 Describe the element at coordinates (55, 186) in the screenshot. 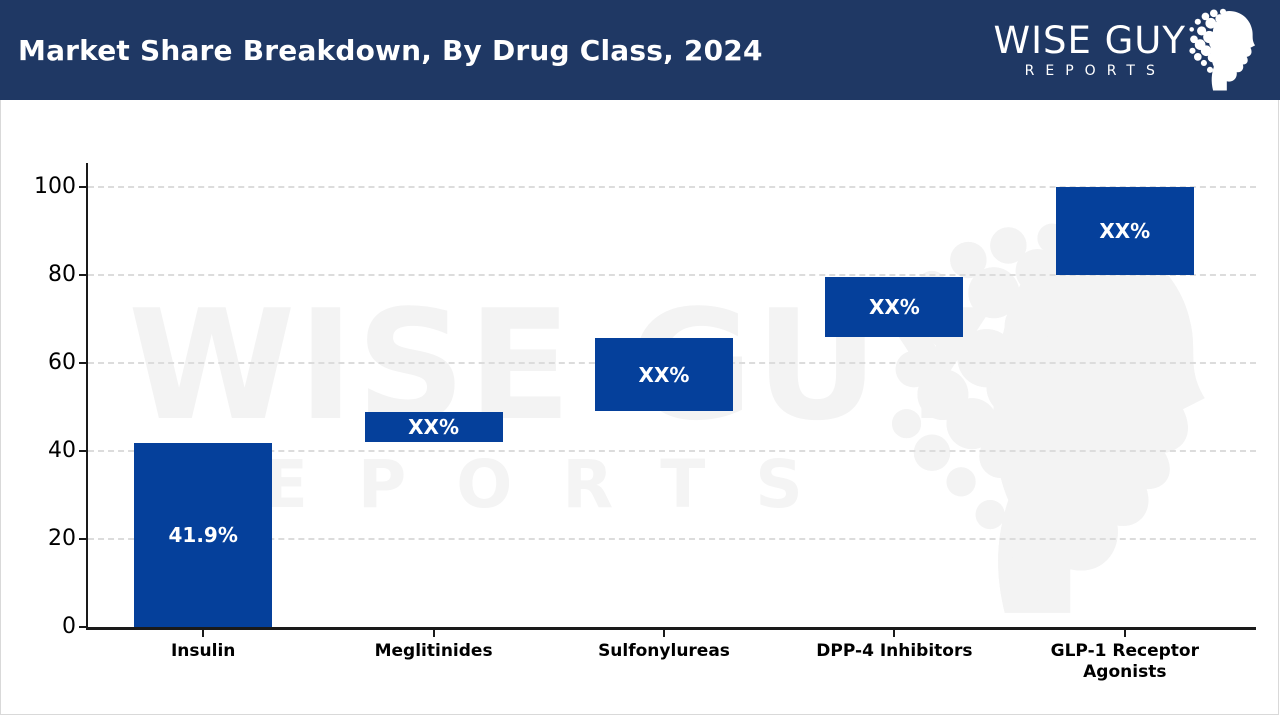

I see `y-axis-tick-label: 100` at that location.